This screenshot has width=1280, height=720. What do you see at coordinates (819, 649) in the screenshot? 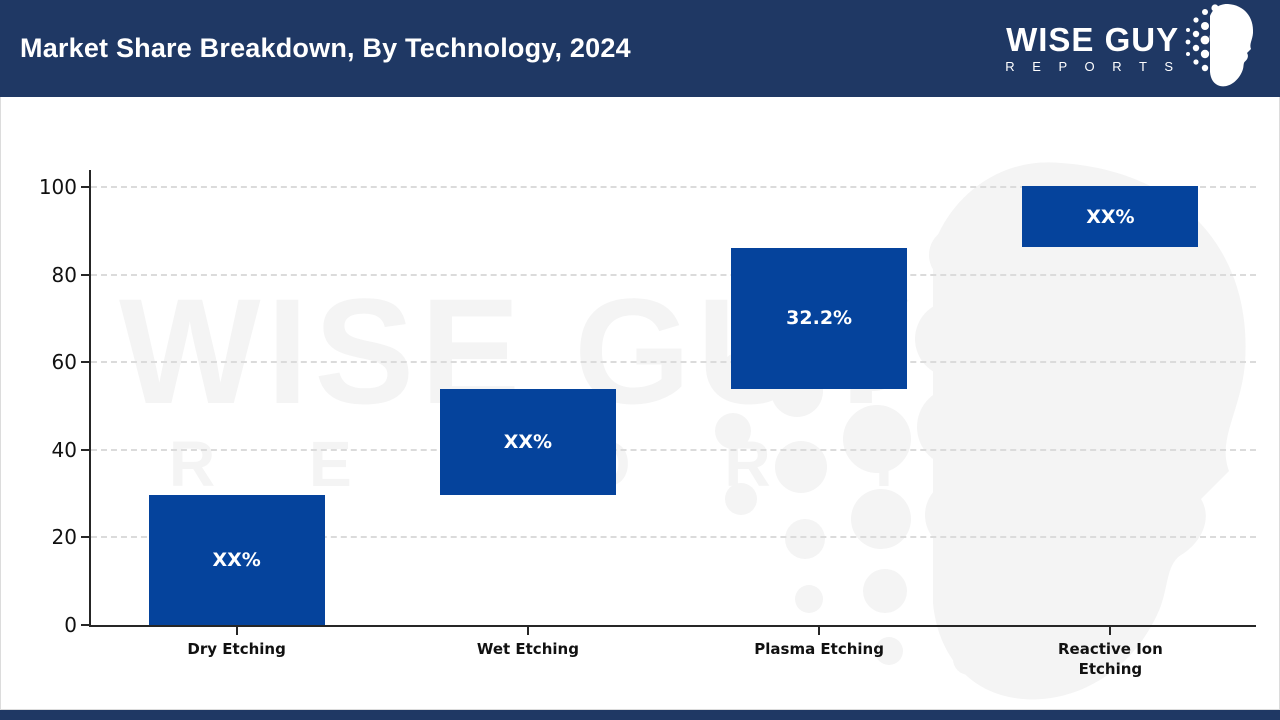
I see `x-category-label: Plasma Etching` at bounding box center [819, 649].